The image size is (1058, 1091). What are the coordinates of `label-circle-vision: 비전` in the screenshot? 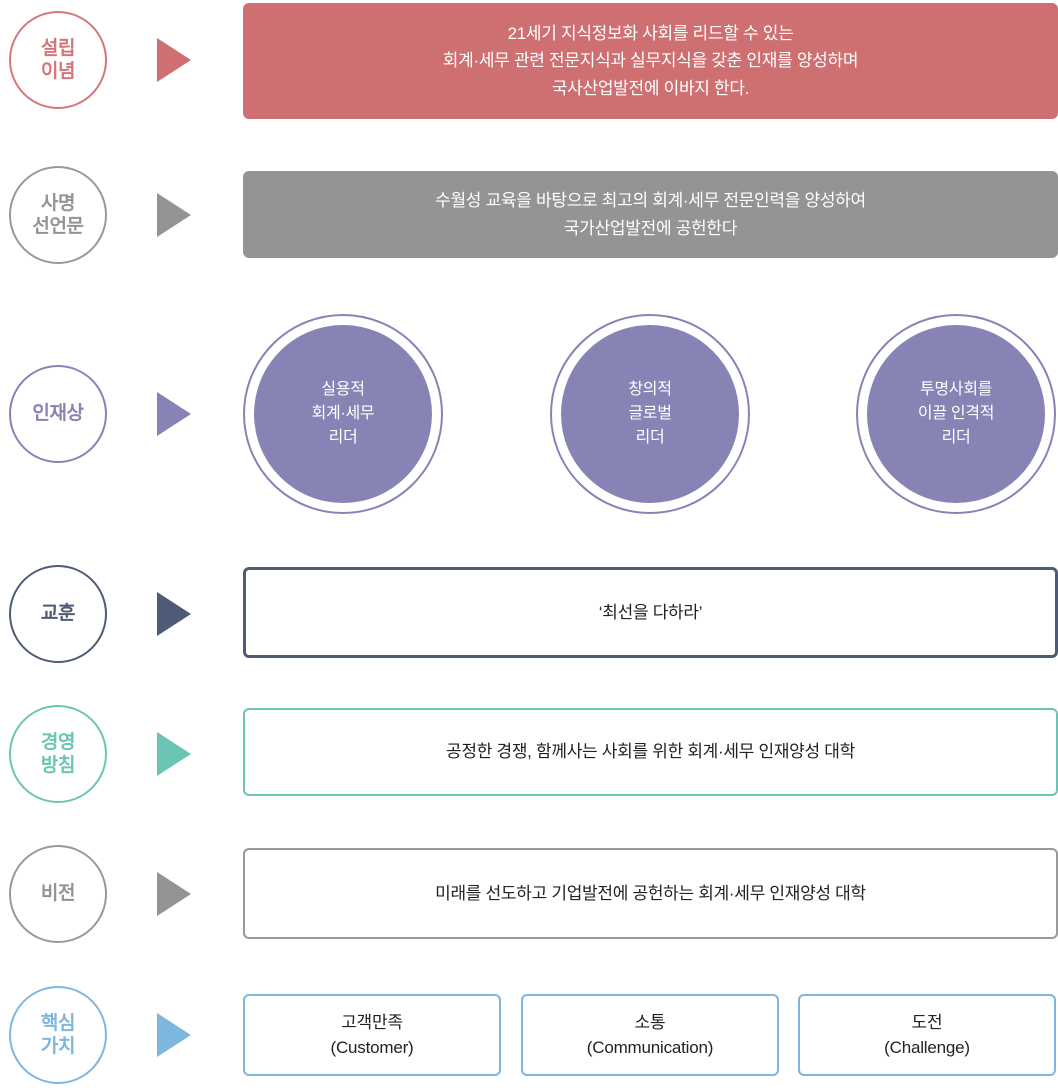 It's located at (58, 894).